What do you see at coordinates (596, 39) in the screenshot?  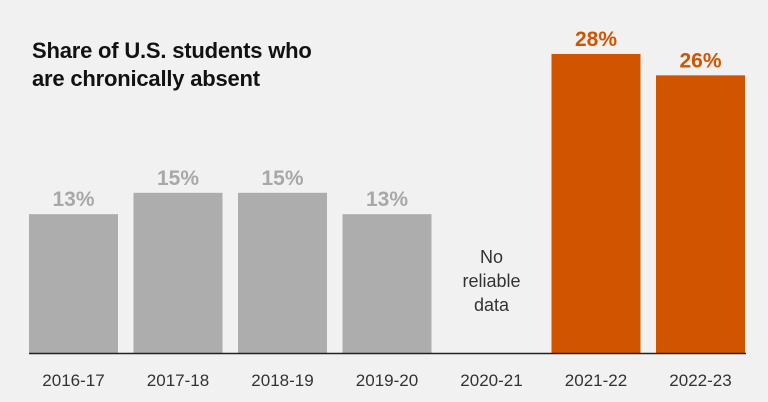 I see `data-label-2021-22: 28%` at bounding box center [596, 39].